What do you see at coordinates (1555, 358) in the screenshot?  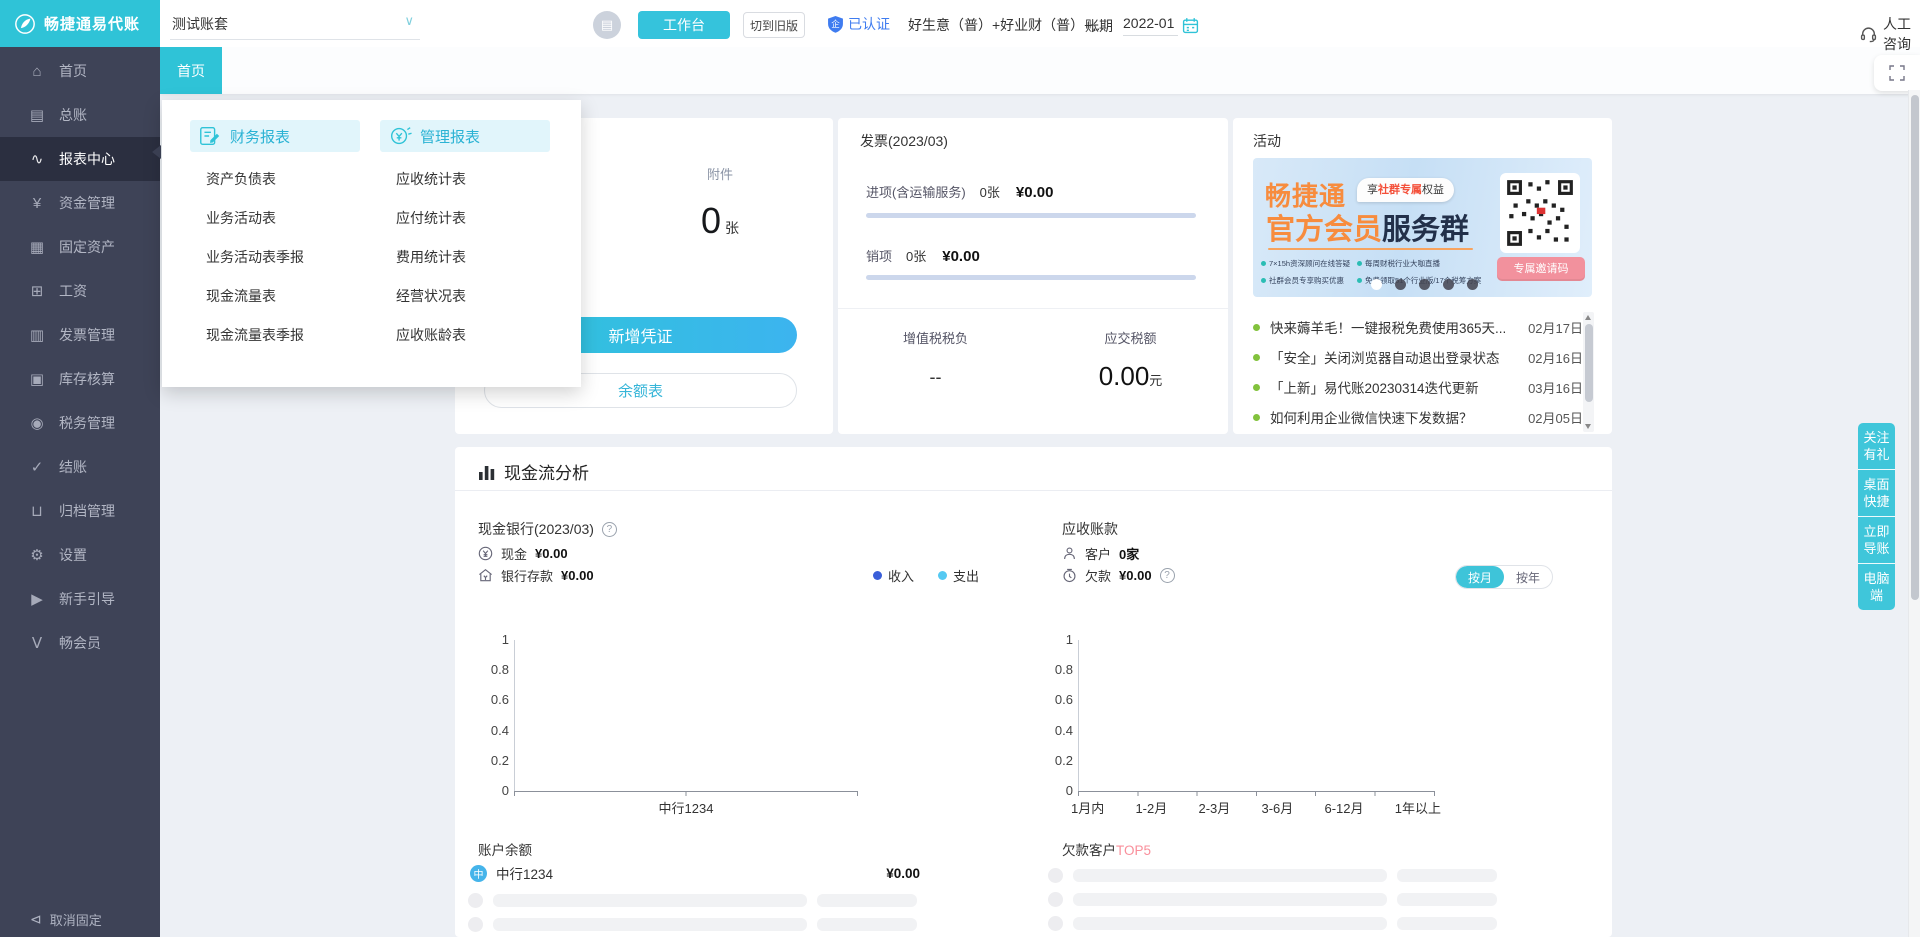 I see `news-date: 02月16日` at bounding box center [1555, 358].